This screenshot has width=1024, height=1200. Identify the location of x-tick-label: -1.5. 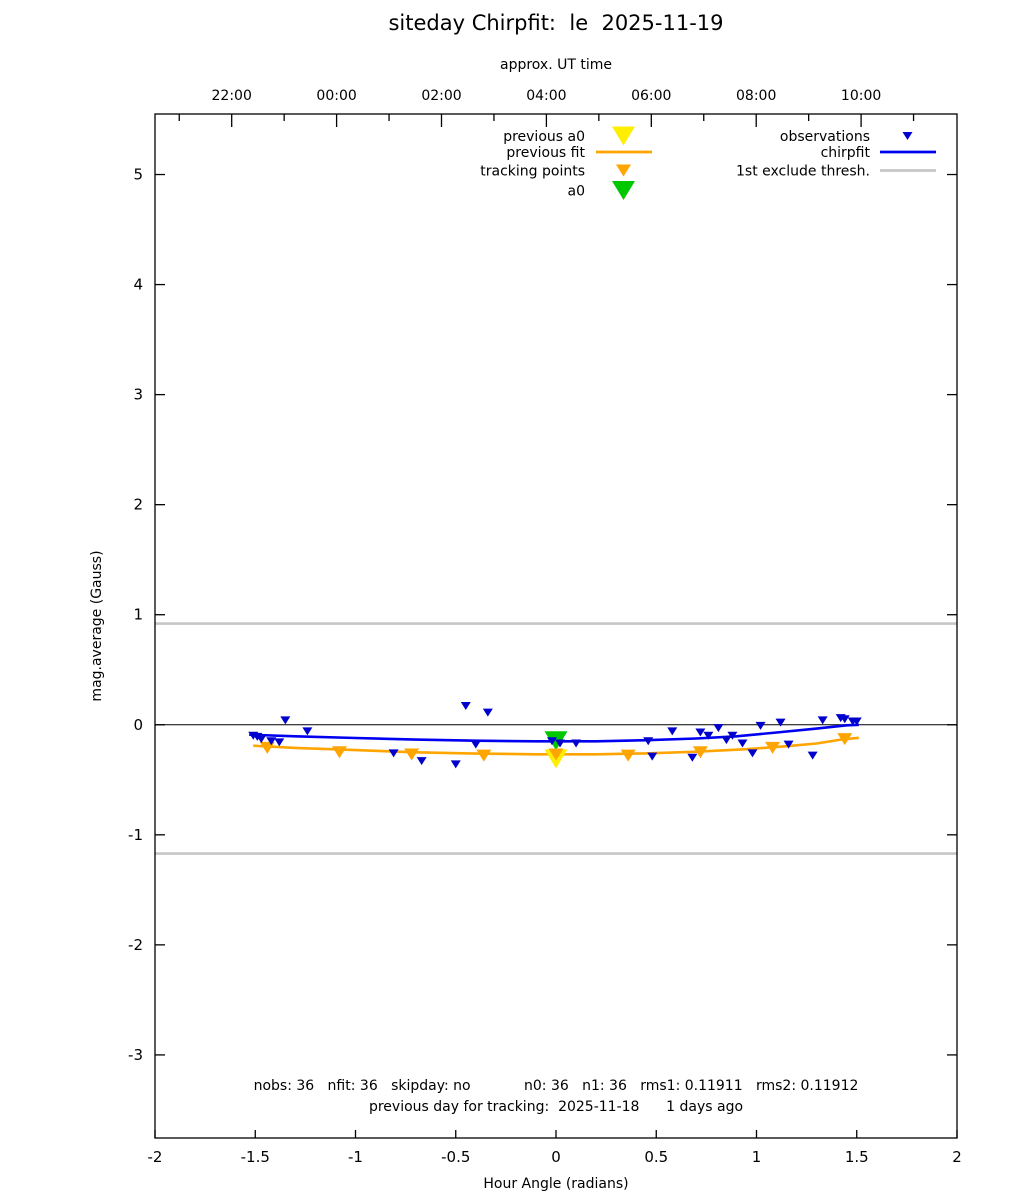
(255, 1157).